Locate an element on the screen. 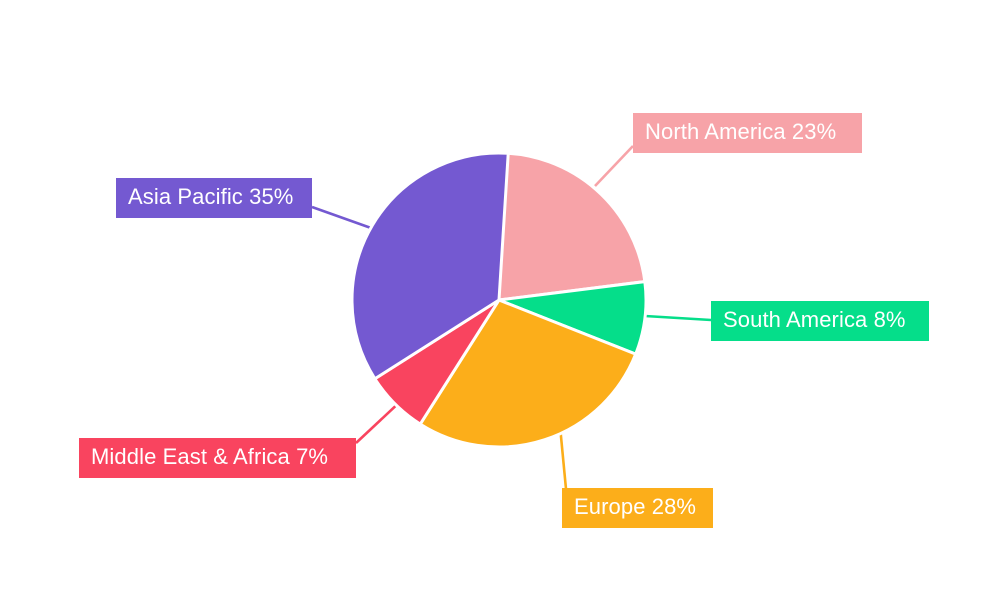 The width and height of the screenshot is (1000, 600). pie-slice-asia-pacific is located at coordinates (430, 266).